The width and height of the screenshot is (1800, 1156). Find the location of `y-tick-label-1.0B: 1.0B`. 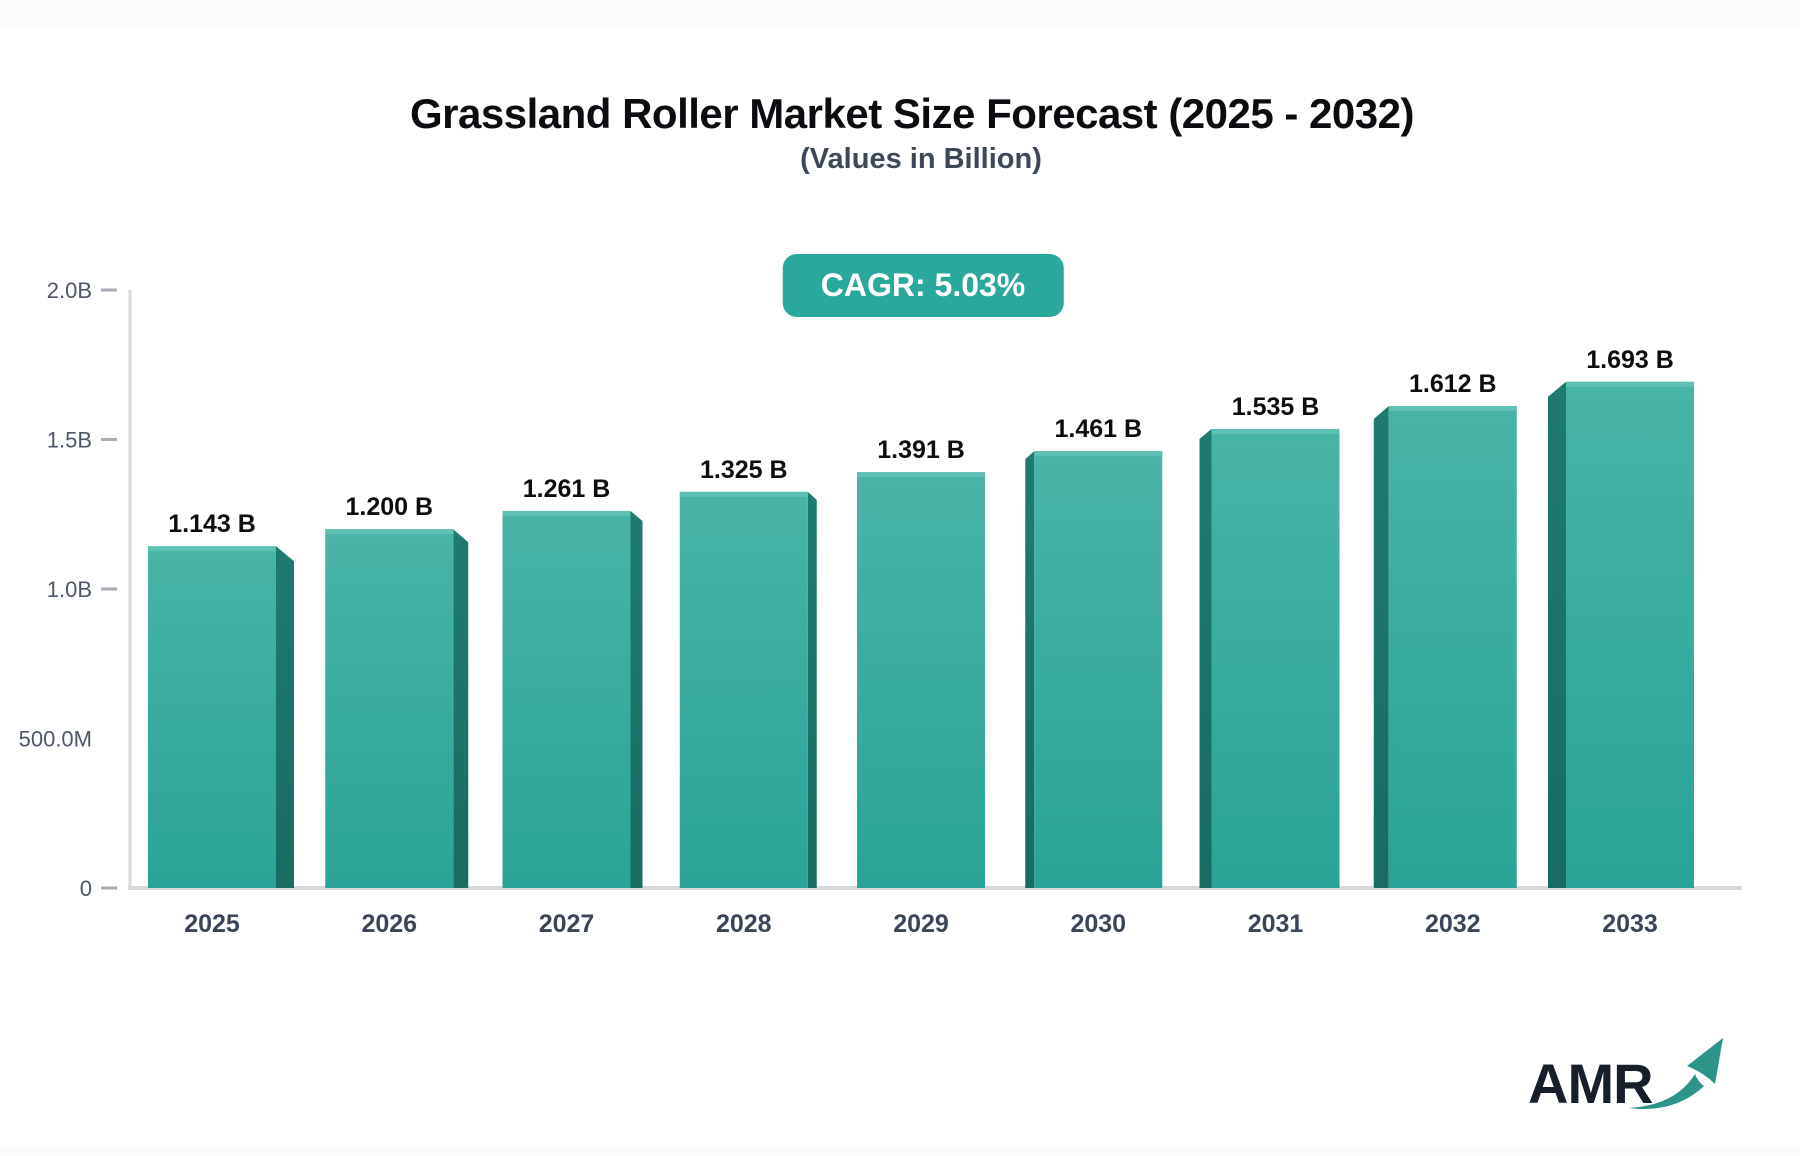

y-tick-label-1.0B: 1.0B is located at coordinates (69, 589).